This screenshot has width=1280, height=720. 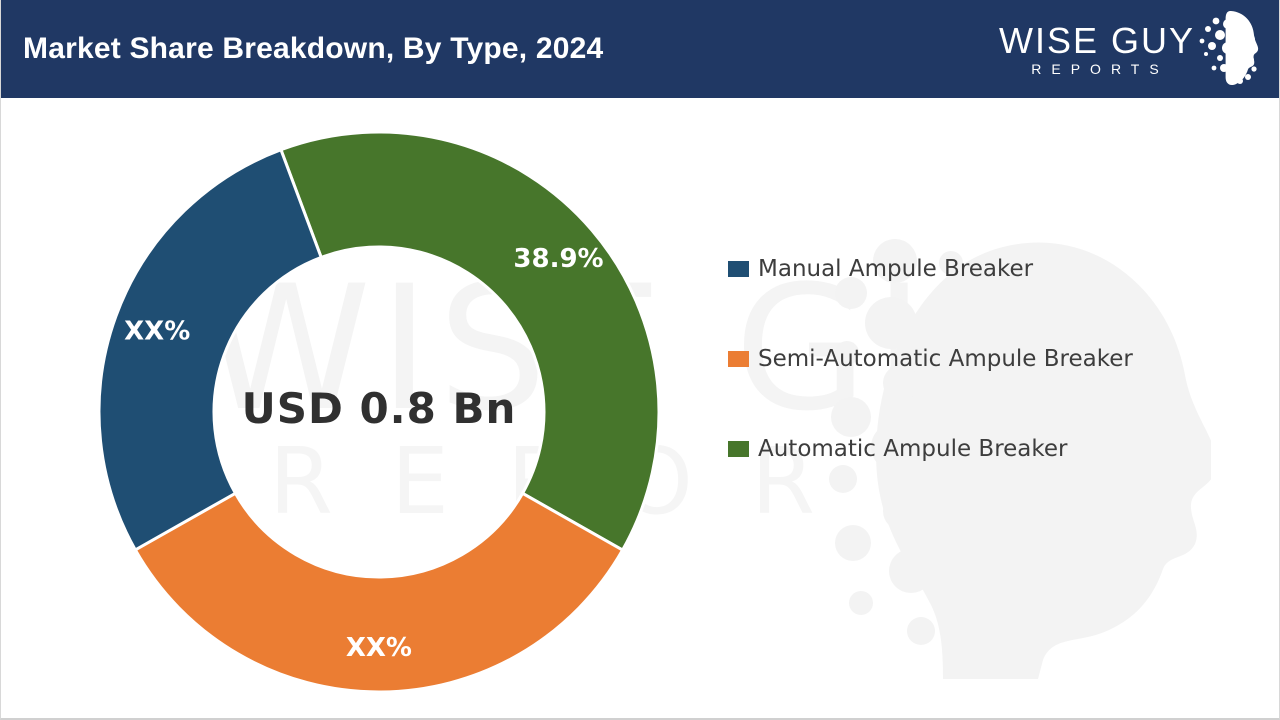 I want to click on legend-item-semi-automatic-ampule-breaker: Semi-Automatic Ampule Breaker, so click(x=930, y=359).